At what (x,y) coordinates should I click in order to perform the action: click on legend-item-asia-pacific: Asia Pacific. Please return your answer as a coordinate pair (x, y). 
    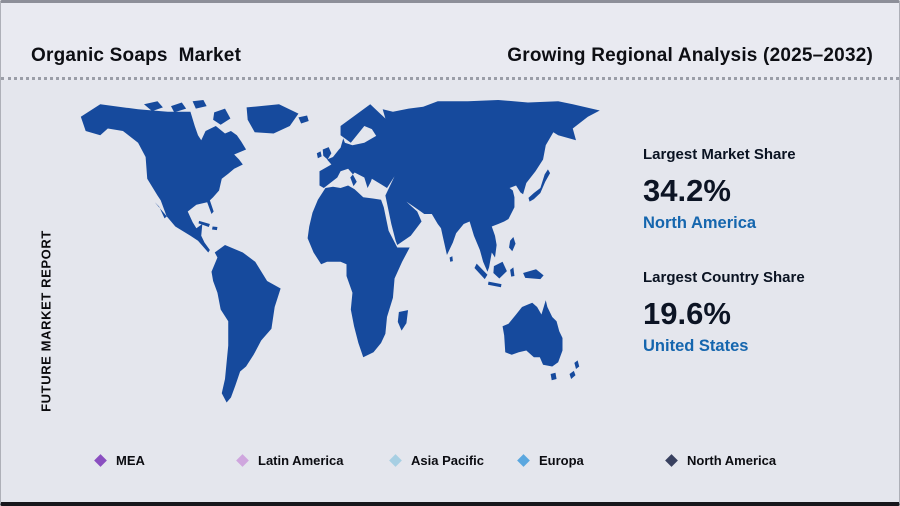
    Looking at the image, I should click on (436, 460).